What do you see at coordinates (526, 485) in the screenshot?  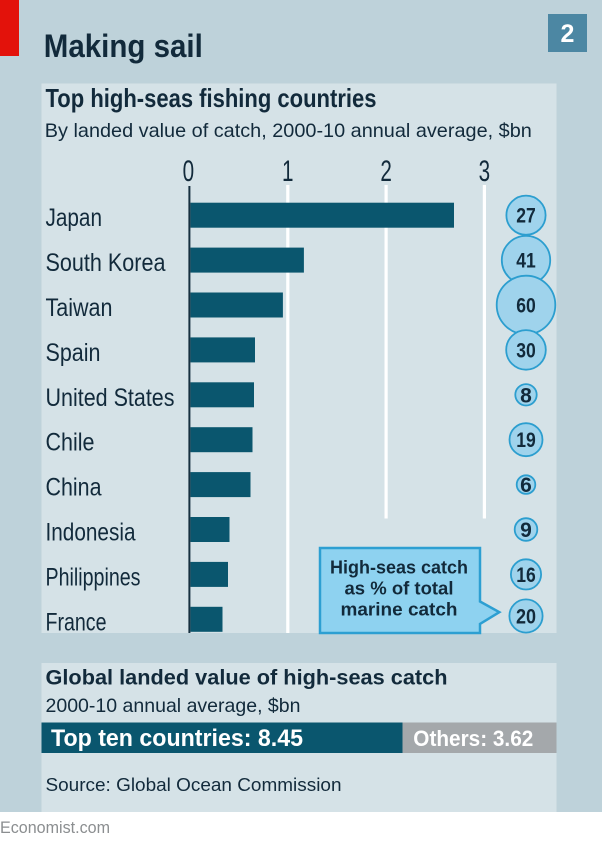 I see `svg-text: 6` at bounding box center [526, 485].